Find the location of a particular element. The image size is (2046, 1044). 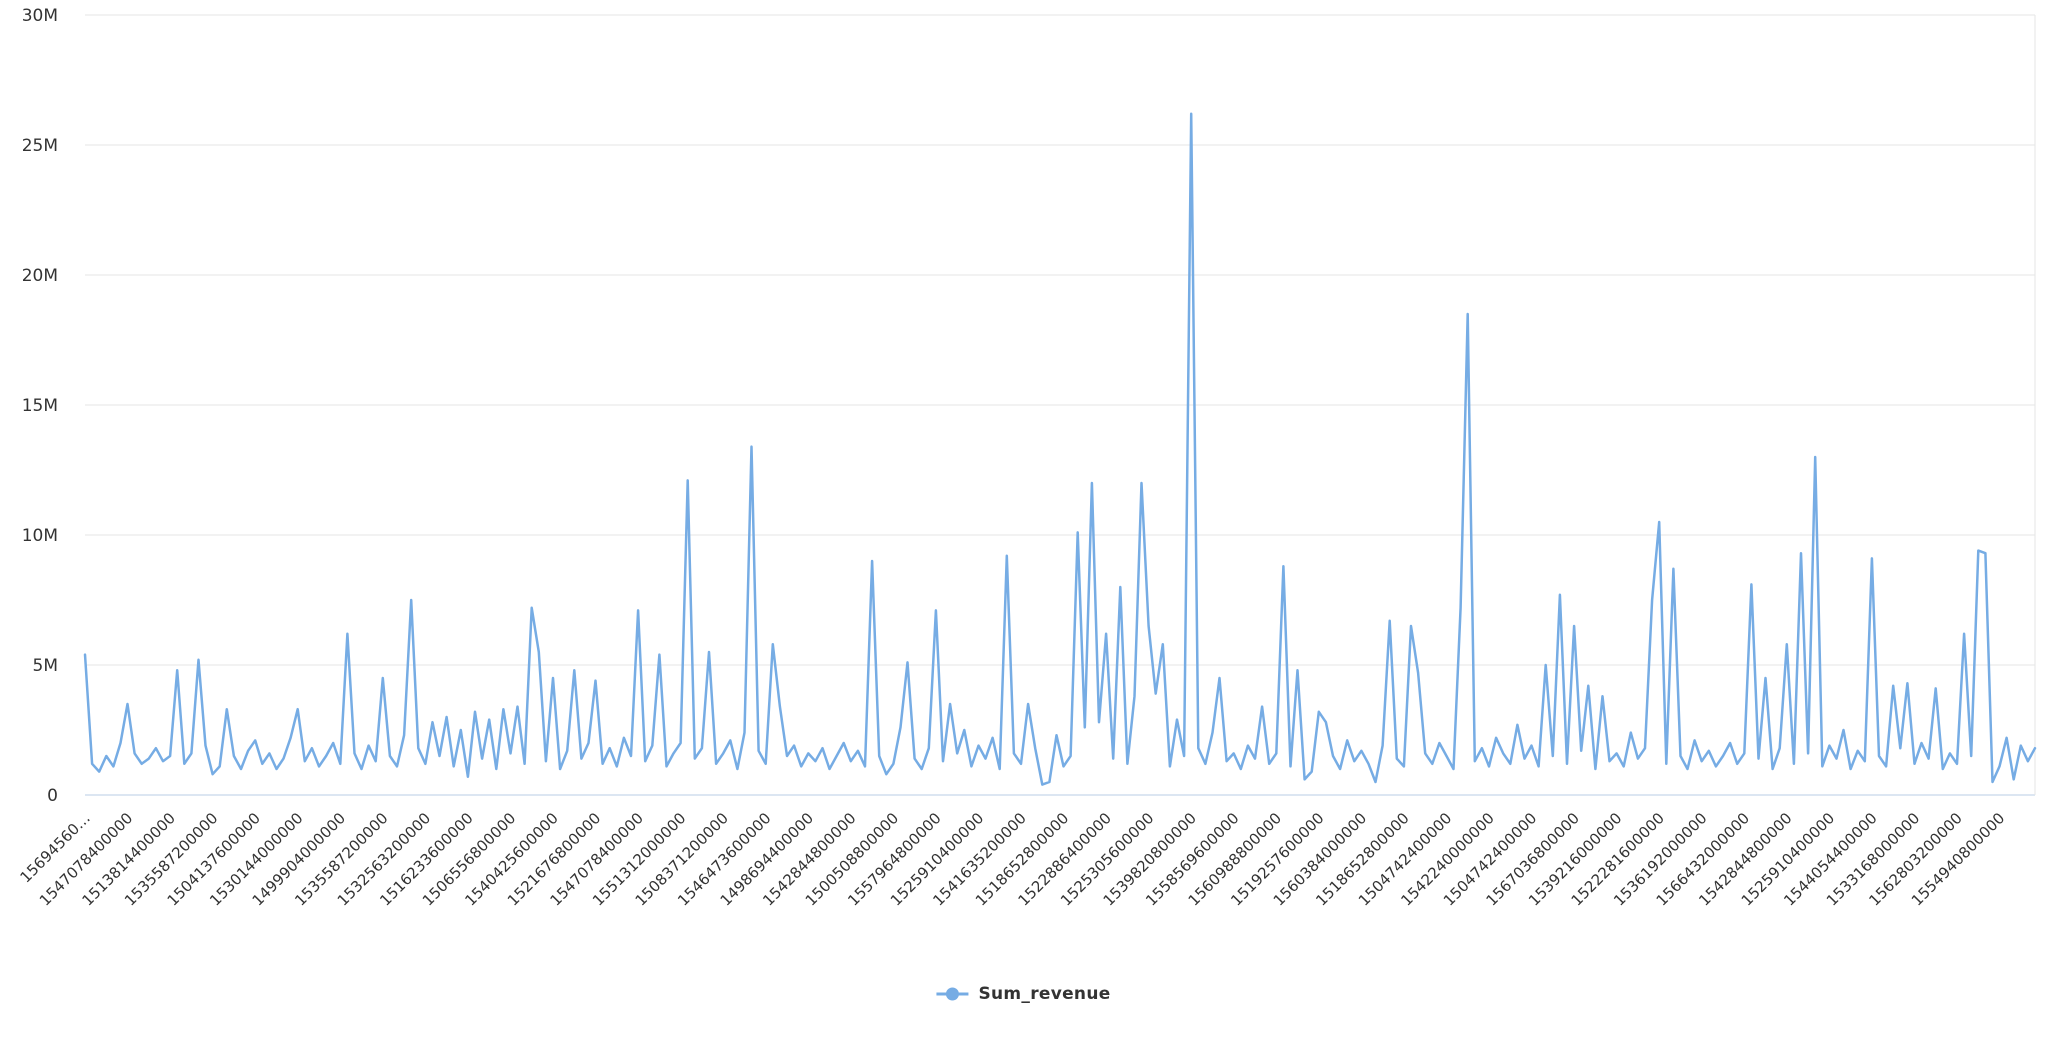

legend-item-sum-revenue: Sum_revenue is located at coordinates (1022, 994).